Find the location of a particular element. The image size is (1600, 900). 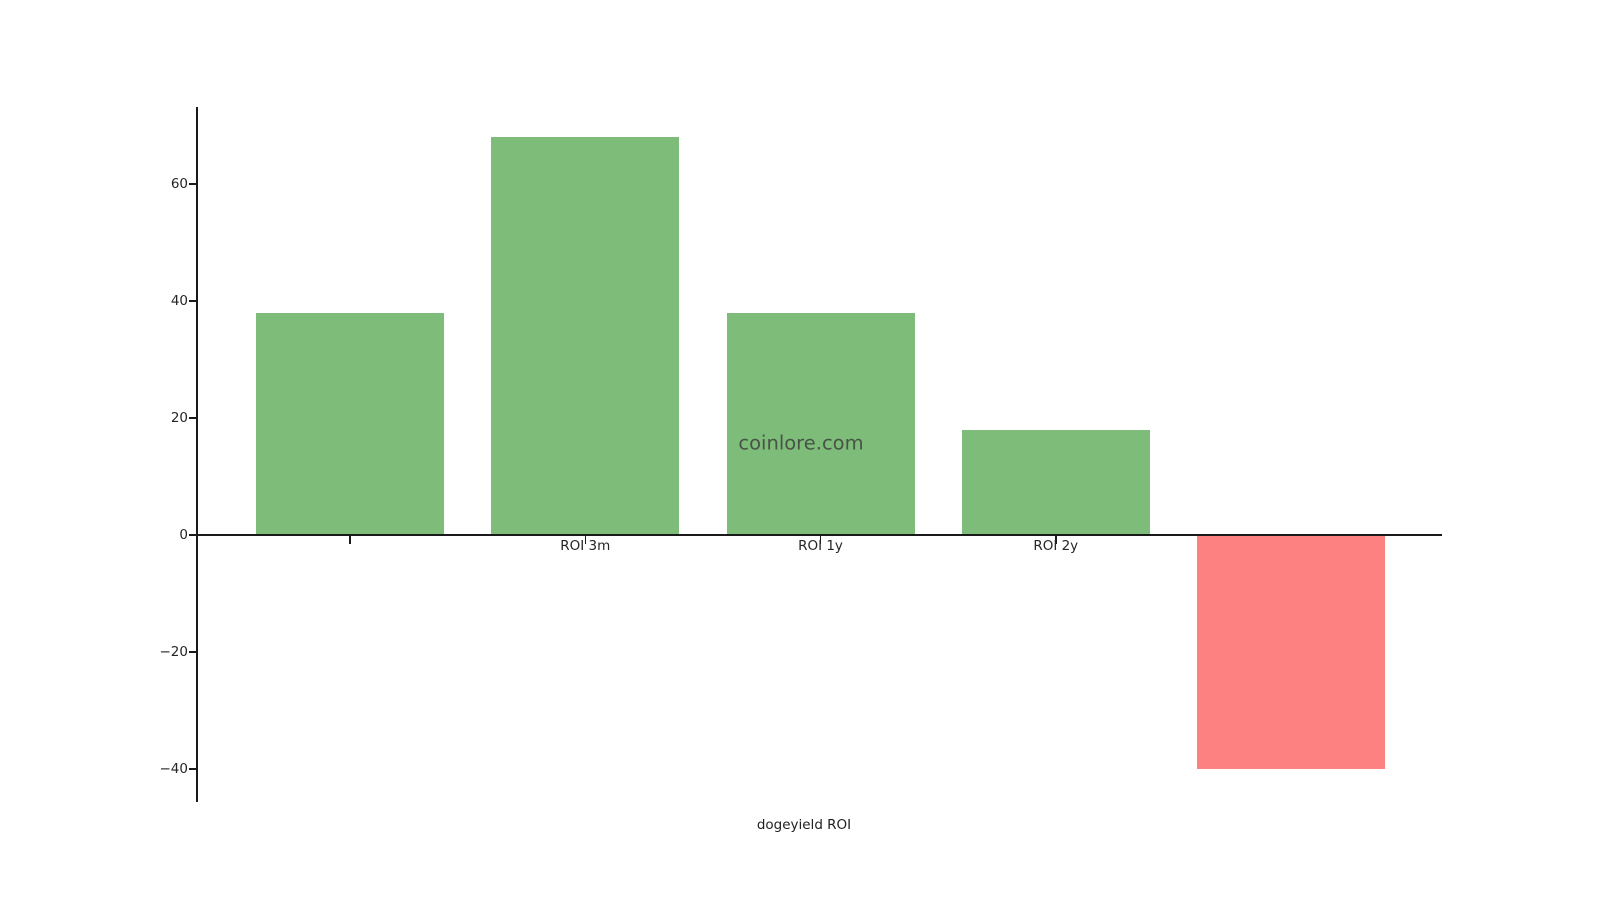

y-tick-label: 40 is located at coordinates (179, 301).